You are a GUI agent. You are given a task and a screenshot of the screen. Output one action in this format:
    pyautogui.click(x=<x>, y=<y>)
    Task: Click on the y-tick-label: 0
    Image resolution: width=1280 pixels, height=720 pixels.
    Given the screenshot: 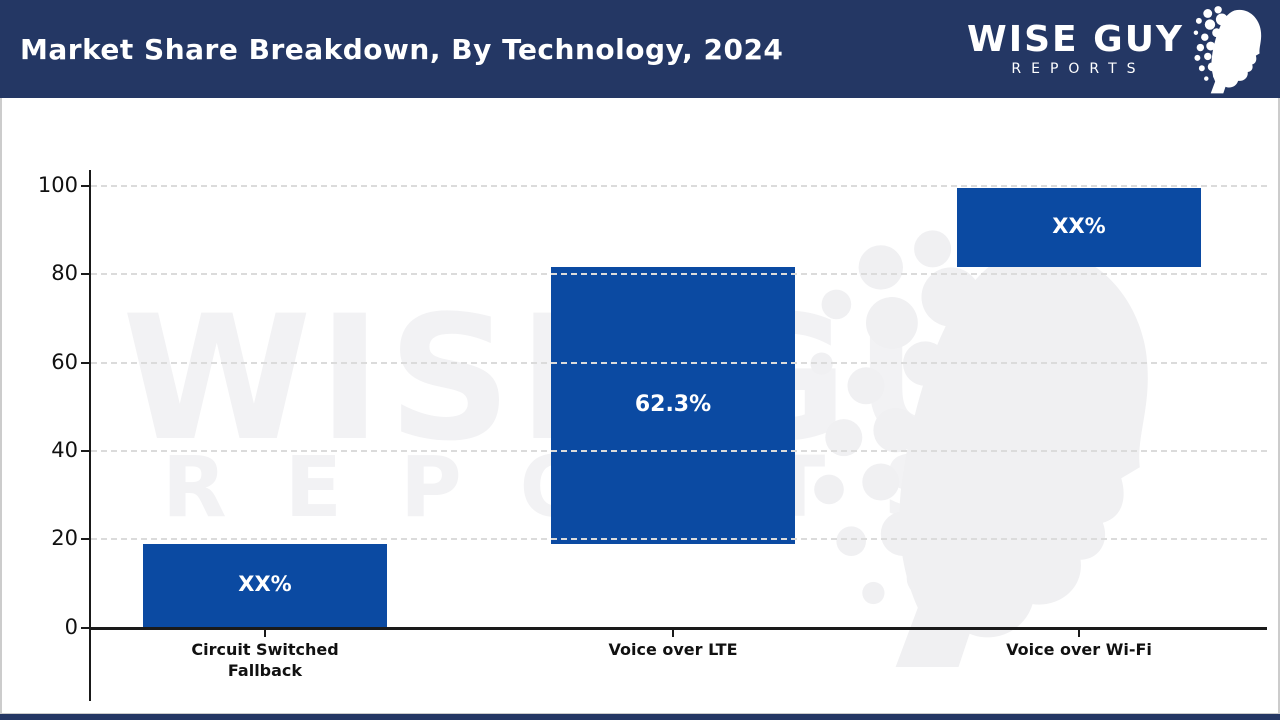 What is the action you would take?
    pyautogui.click(x=71, y=627)
    